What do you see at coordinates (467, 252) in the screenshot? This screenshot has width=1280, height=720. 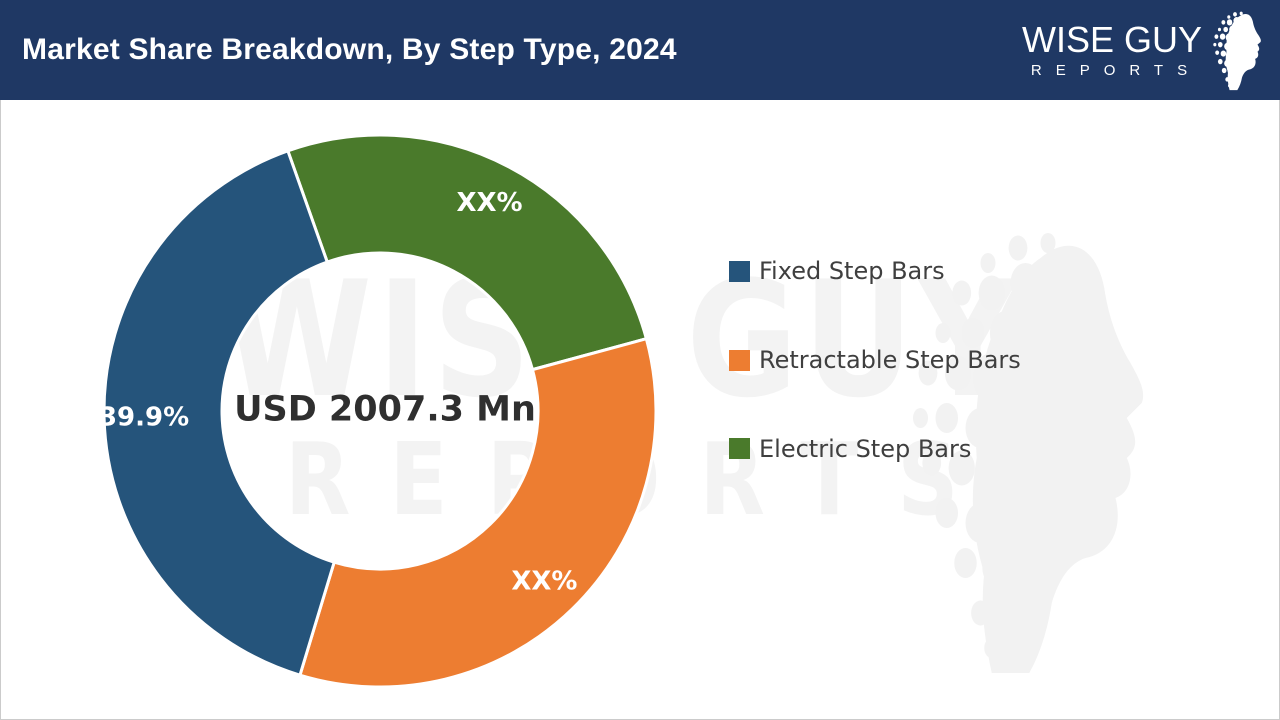 I see `donut-slice-electric-step-bars` at bounding box center [467, 252].